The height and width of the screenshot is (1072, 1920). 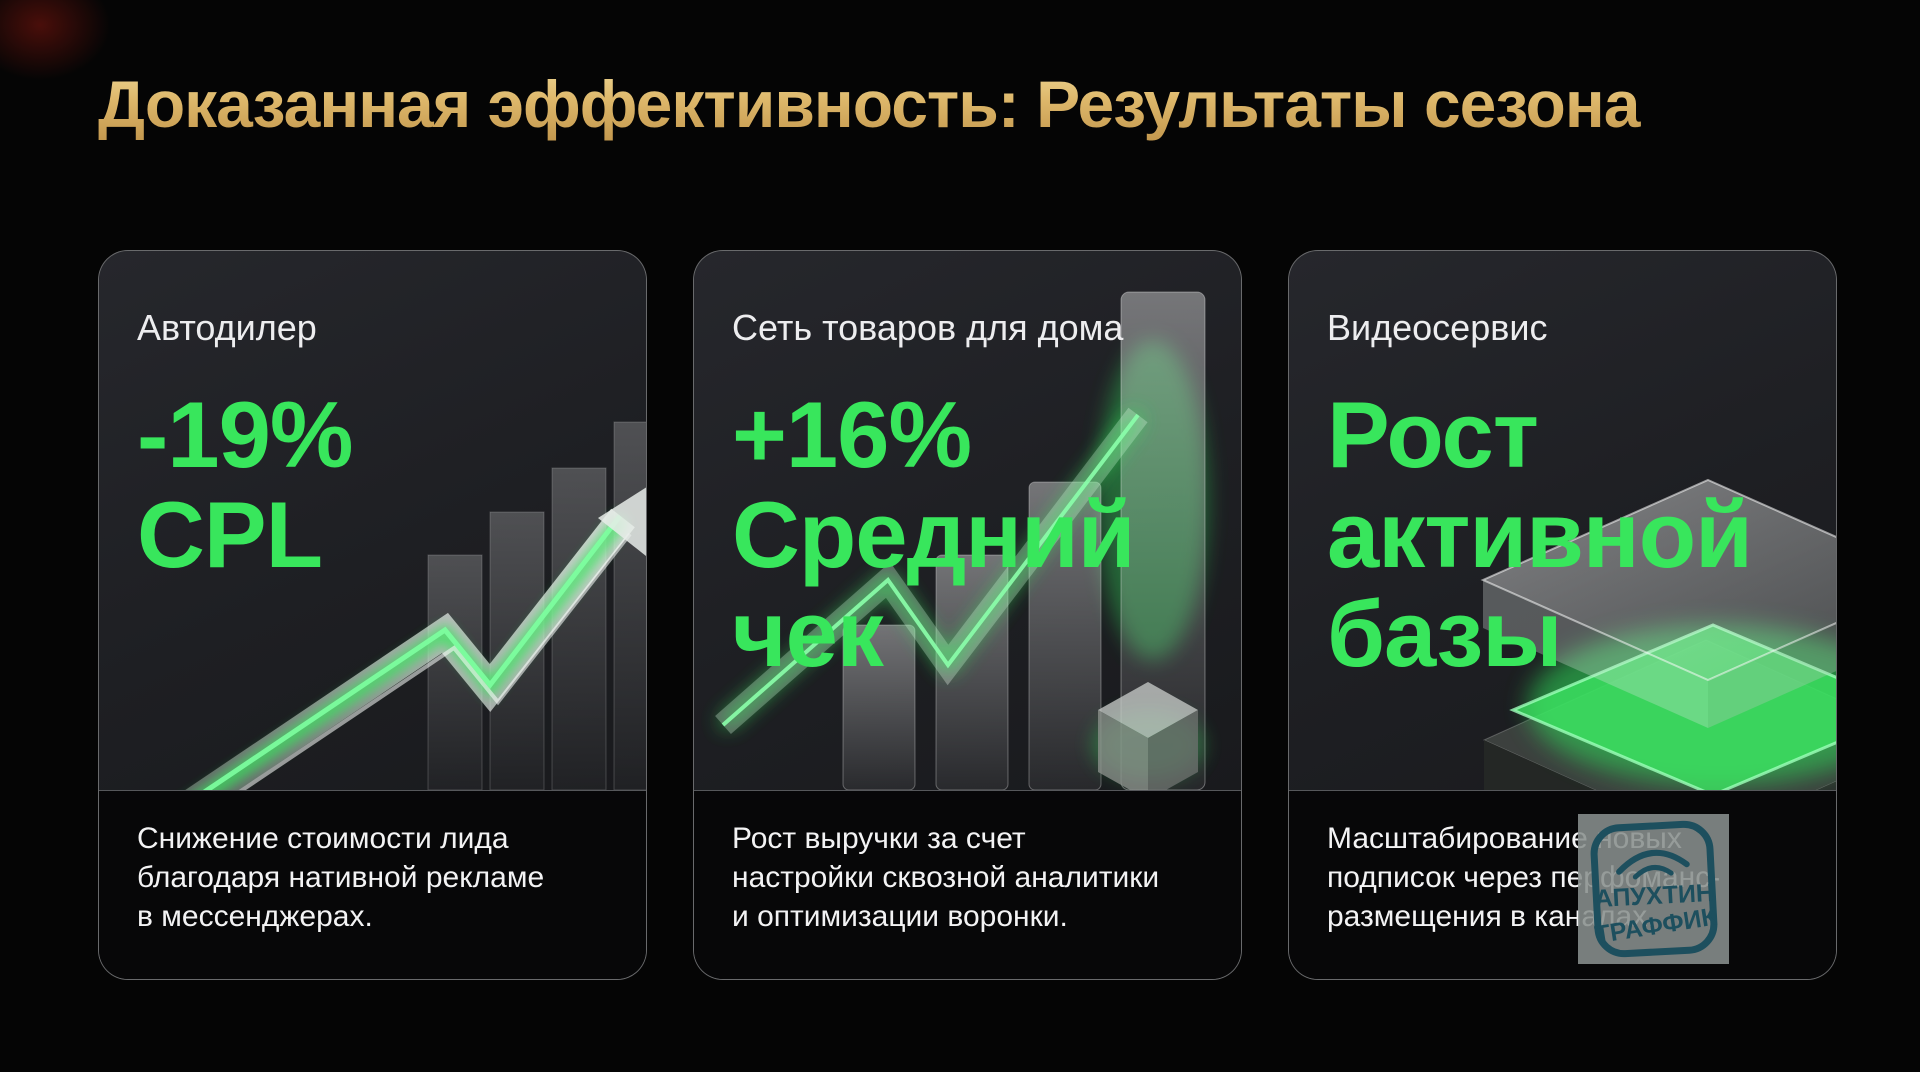 I want to click on card-label: Видеосервис, so click(x=1437, y=327).